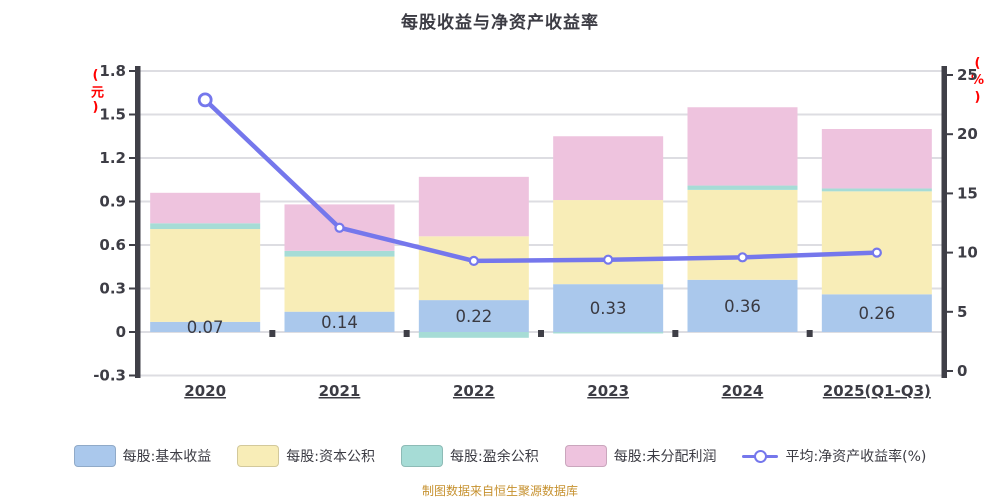 The height and width of the screenshot is (500, 1000). Describe the element at coordinates (112, 158) in the screenshot. I see `left-axis-tick-label: 1.2` at that location.